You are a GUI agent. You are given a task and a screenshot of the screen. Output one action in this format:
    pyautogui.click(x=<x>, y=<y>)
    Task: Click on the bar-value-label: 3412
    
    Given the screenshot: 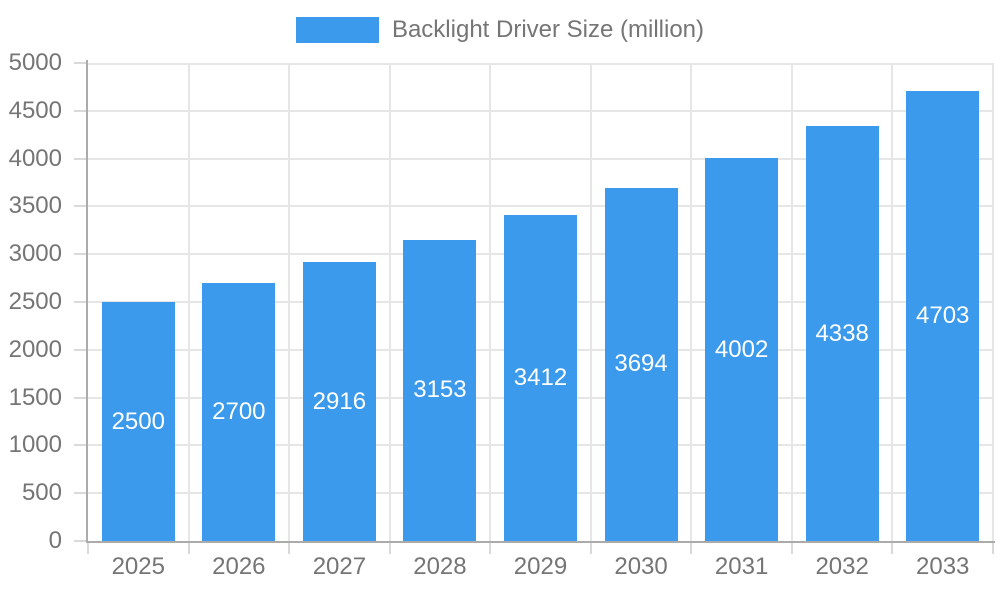 What is the action you would take?
    pyautogui.click(x=540, y=377)
    